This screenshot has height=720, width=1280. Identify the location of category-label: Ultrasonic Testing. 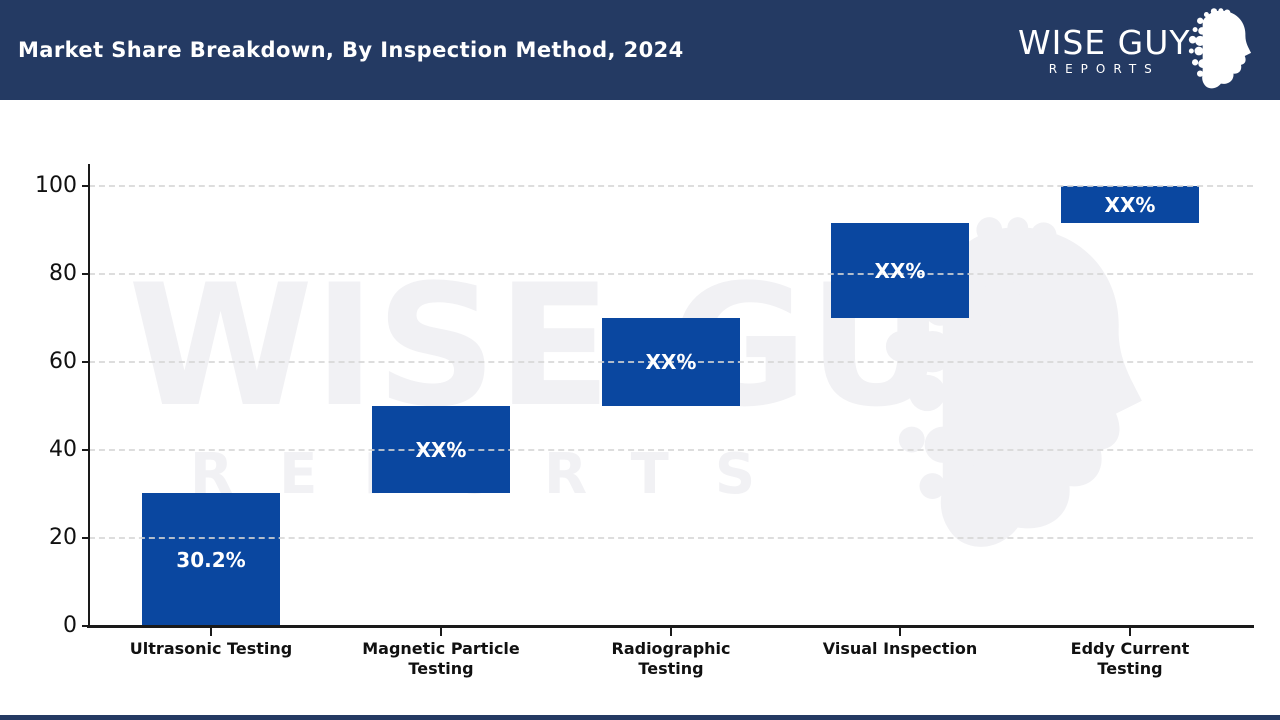
(211, 648).